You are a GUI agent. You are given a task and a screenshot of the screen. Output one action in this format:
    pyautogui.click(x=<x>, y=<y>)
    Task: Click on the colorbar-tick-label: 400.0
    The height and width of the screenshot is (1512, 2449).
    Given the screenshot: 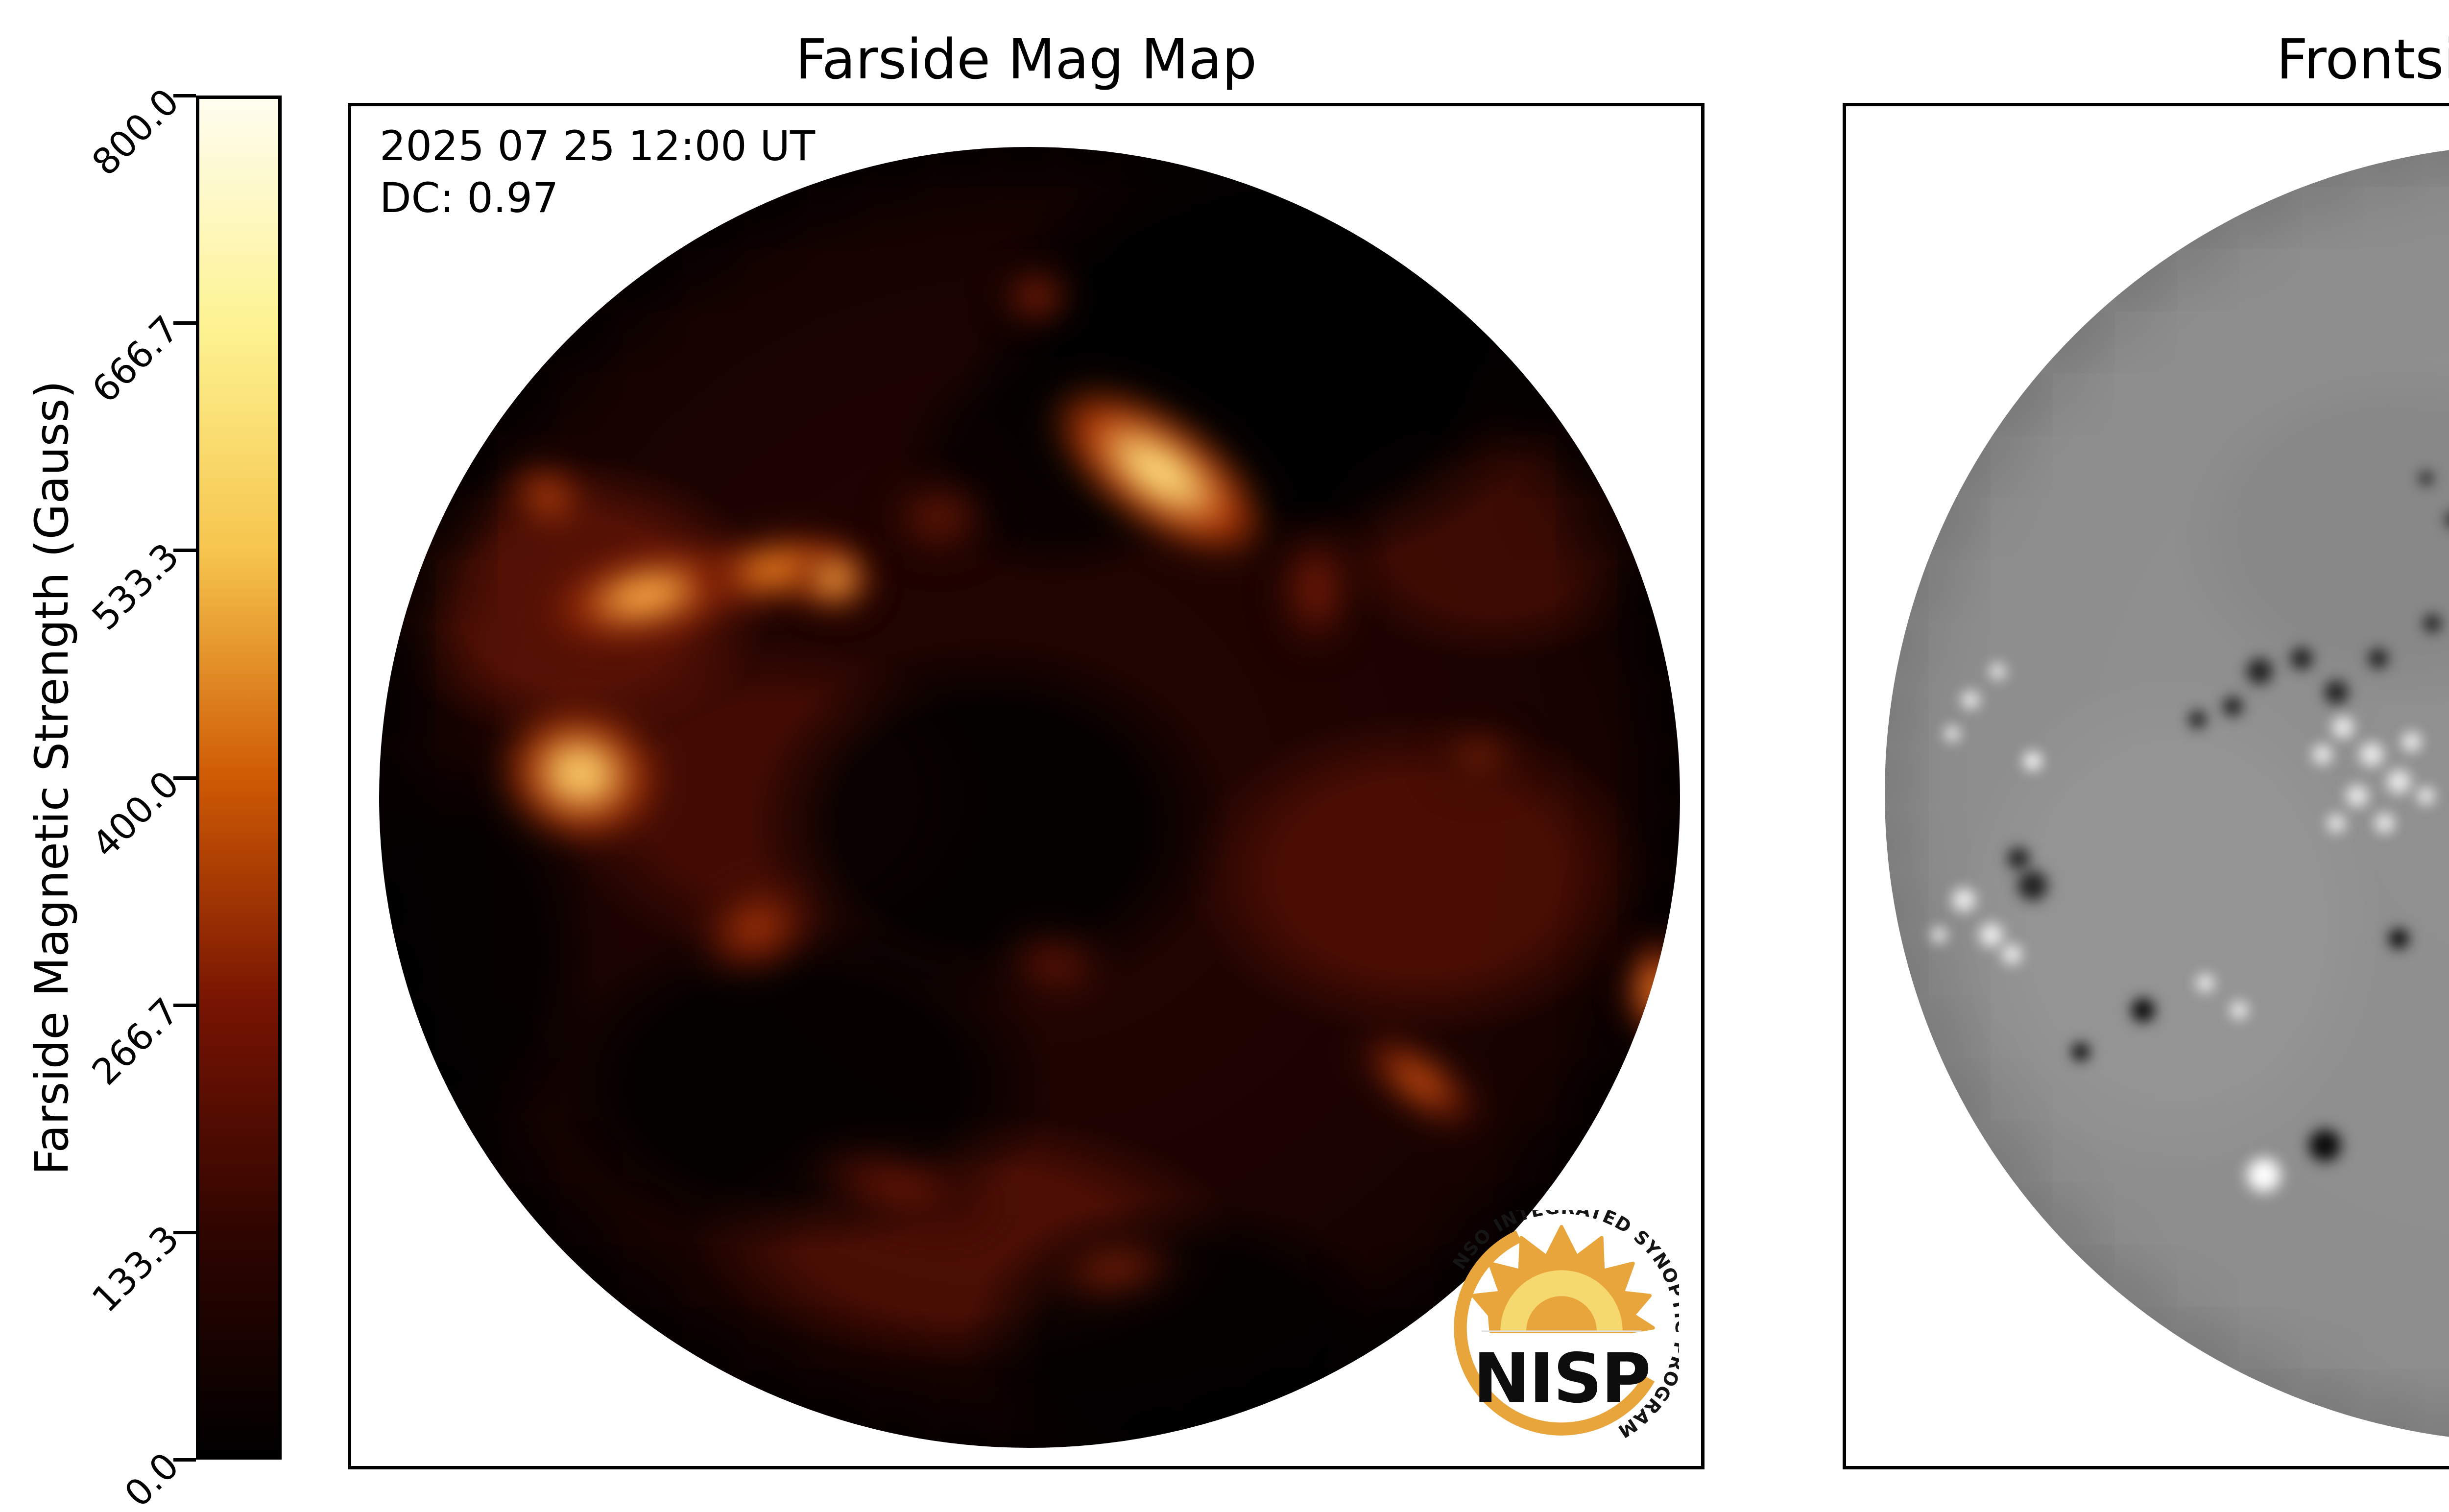 What is the action you would take?
    pyautogui.click(x=136, y=814)
    